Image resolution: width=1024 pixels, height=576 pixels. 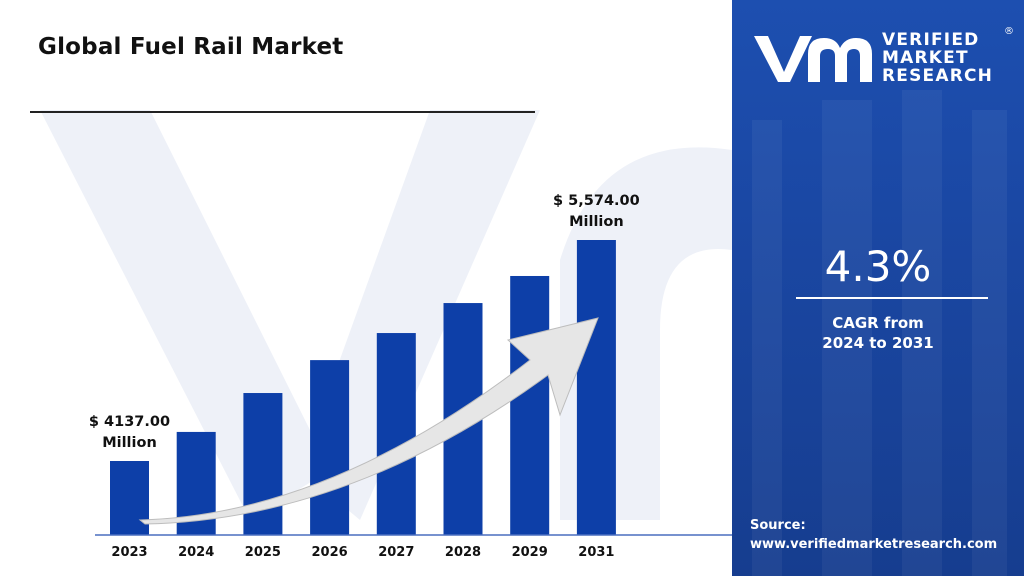 I want to click on brand-name: VERIFIED MARKET RESEARCH, so click(x=937, y=58).